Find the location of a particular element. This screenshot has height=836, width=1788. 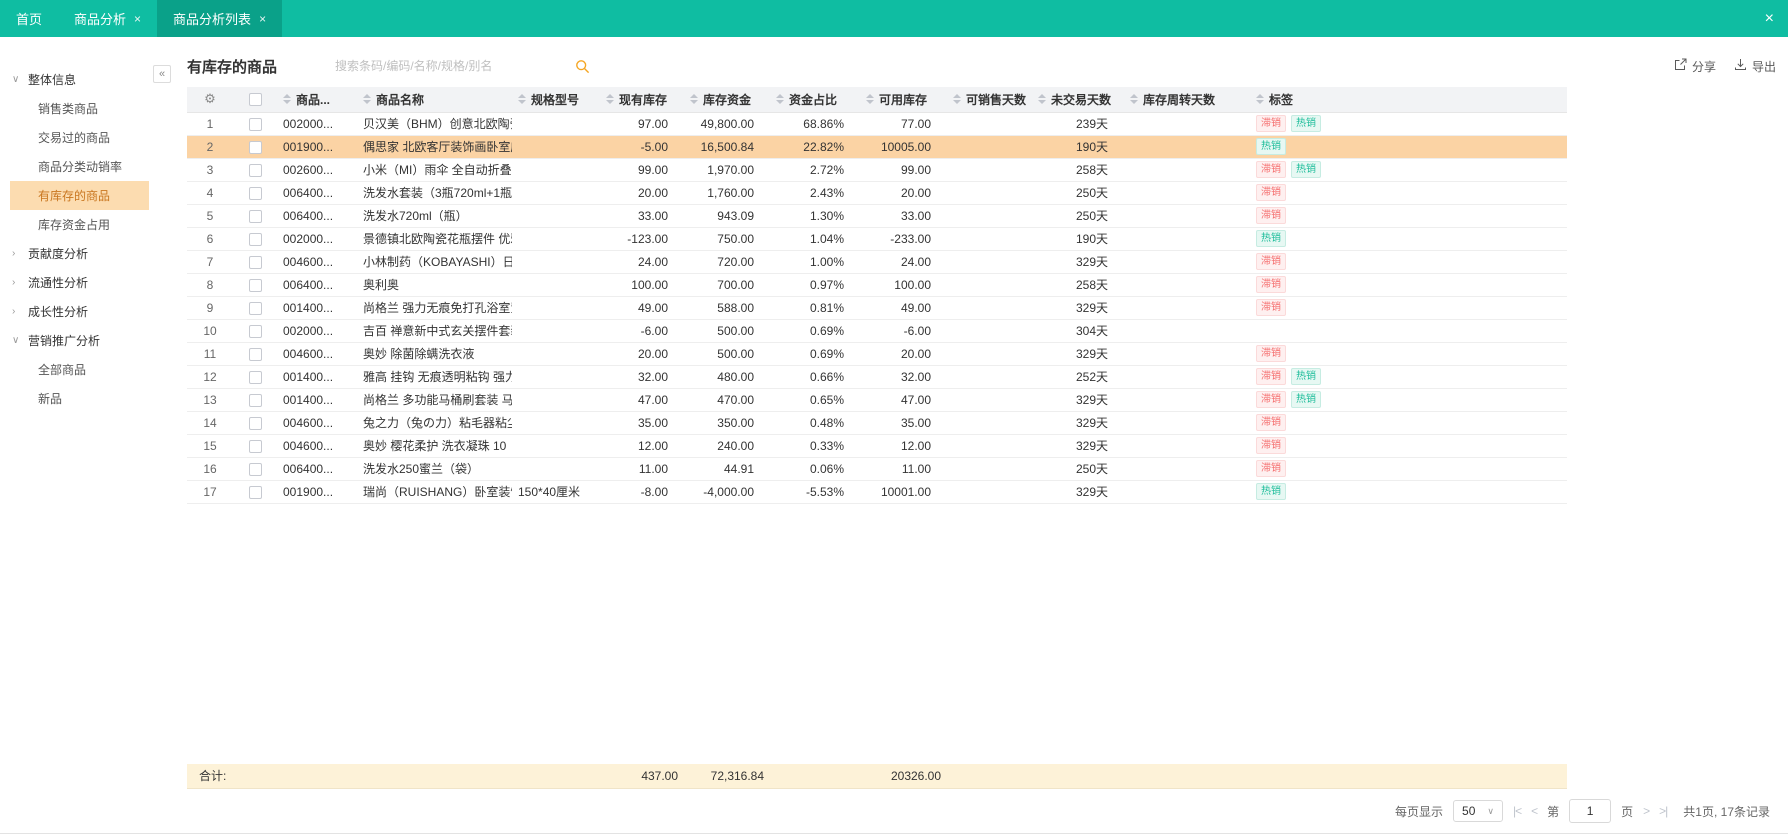

column-settings-header: ⚙ is located at coordinates (210, 100).